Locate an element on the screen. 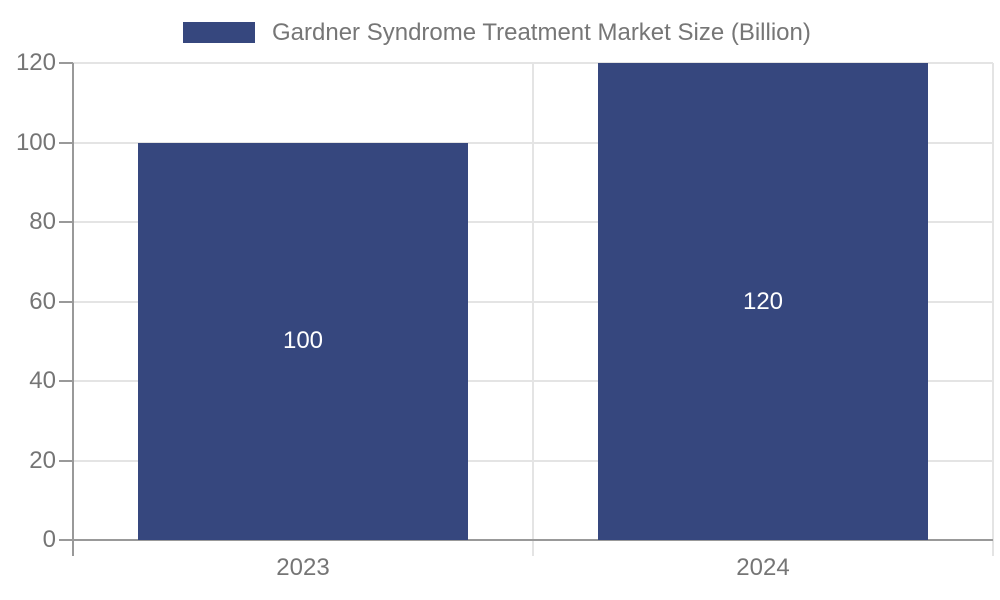 The height and width of the screenshot is (600, 1000). x-tick-label-2023: 2023 is located at coordinates (303, 567).